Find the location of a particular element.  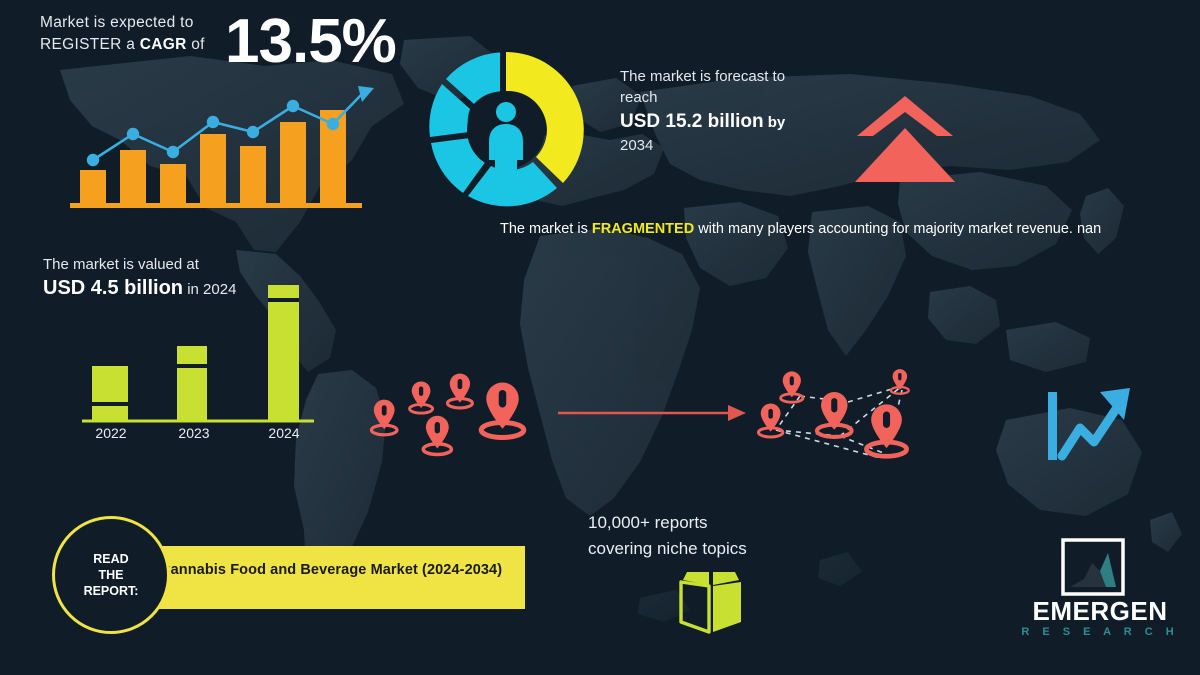

read-report-banner is located at coordinates (312, 577).